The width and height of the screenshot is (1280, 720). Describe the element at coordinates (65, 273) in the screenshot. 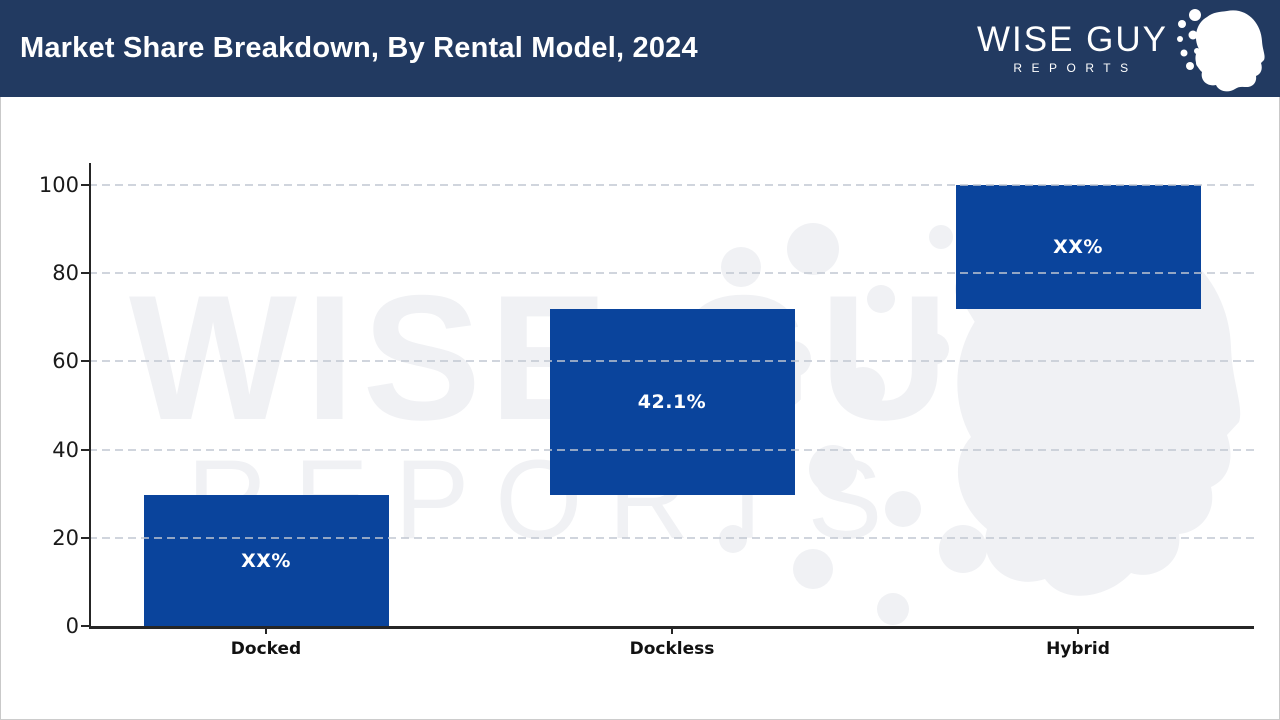

I see `y-tick-label-80: 80` at that location.